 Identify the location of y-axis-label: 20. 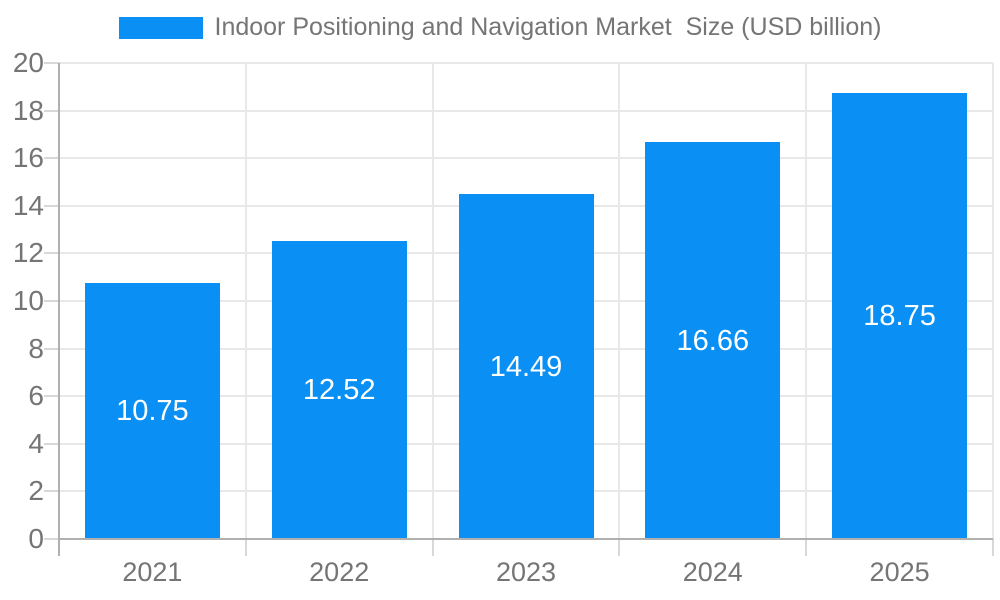
(28, 62).